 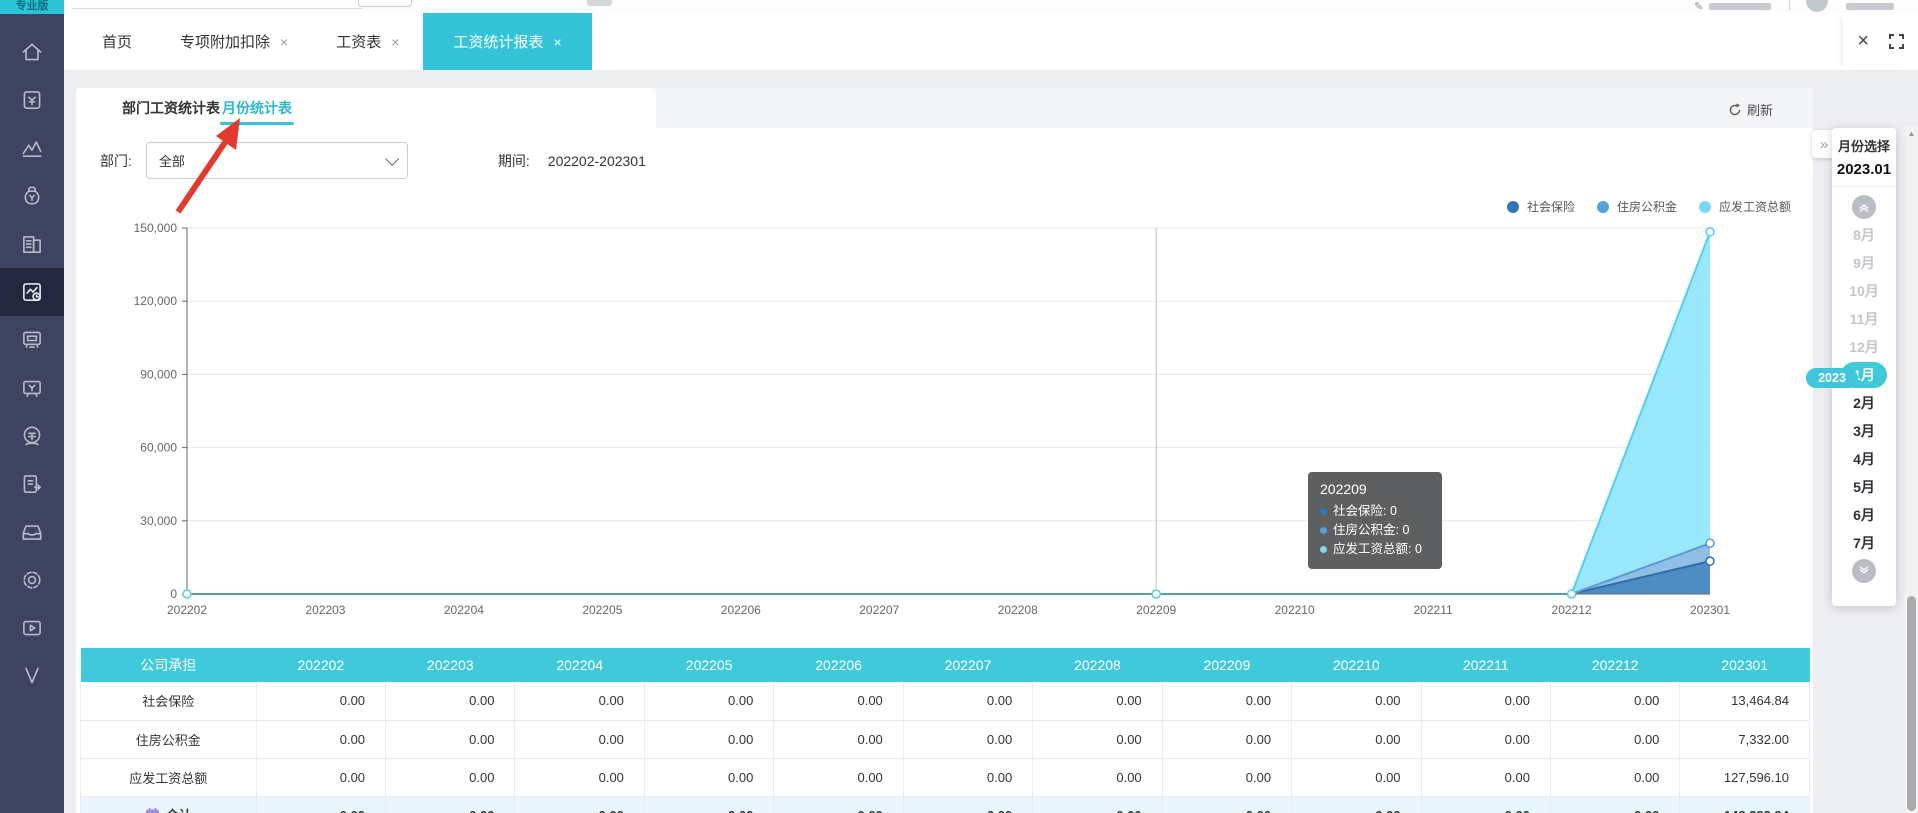 What do you see at coordinates (1864, 571) in the screenshot?
I see `month-scroll-down-button` at bounding box center [1864, 571].